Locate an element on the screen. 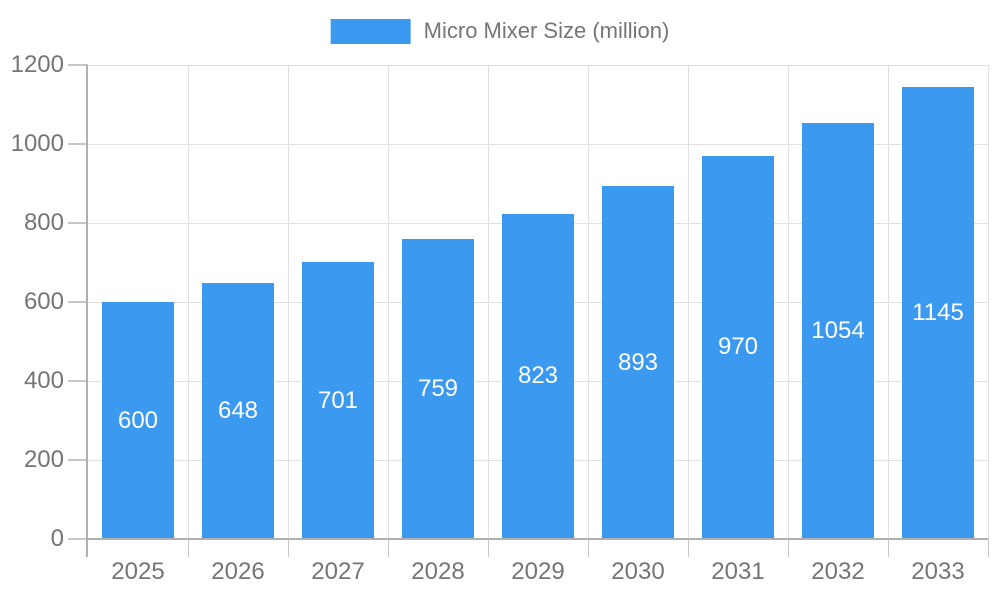 This screenshot has width=1000, height=600. x-axis-line is located at coordinates (537, 539).